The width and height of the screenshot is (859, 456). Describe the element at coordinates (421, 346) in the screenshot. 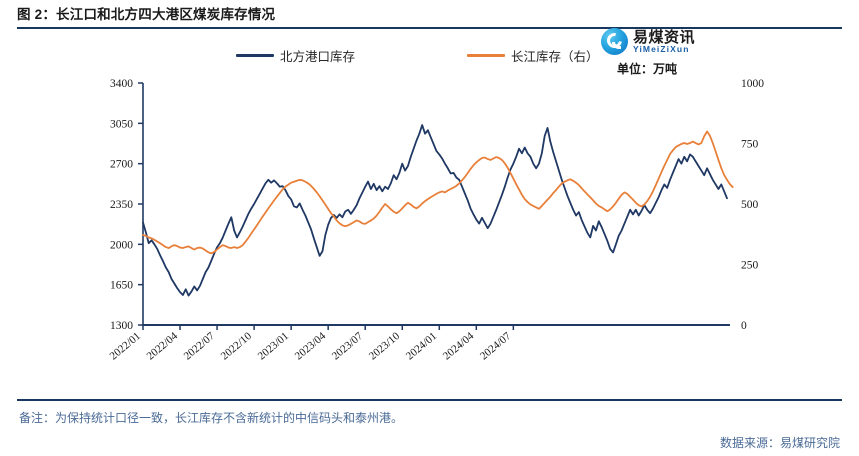

I see `svg-text: 2024/01` at that location.